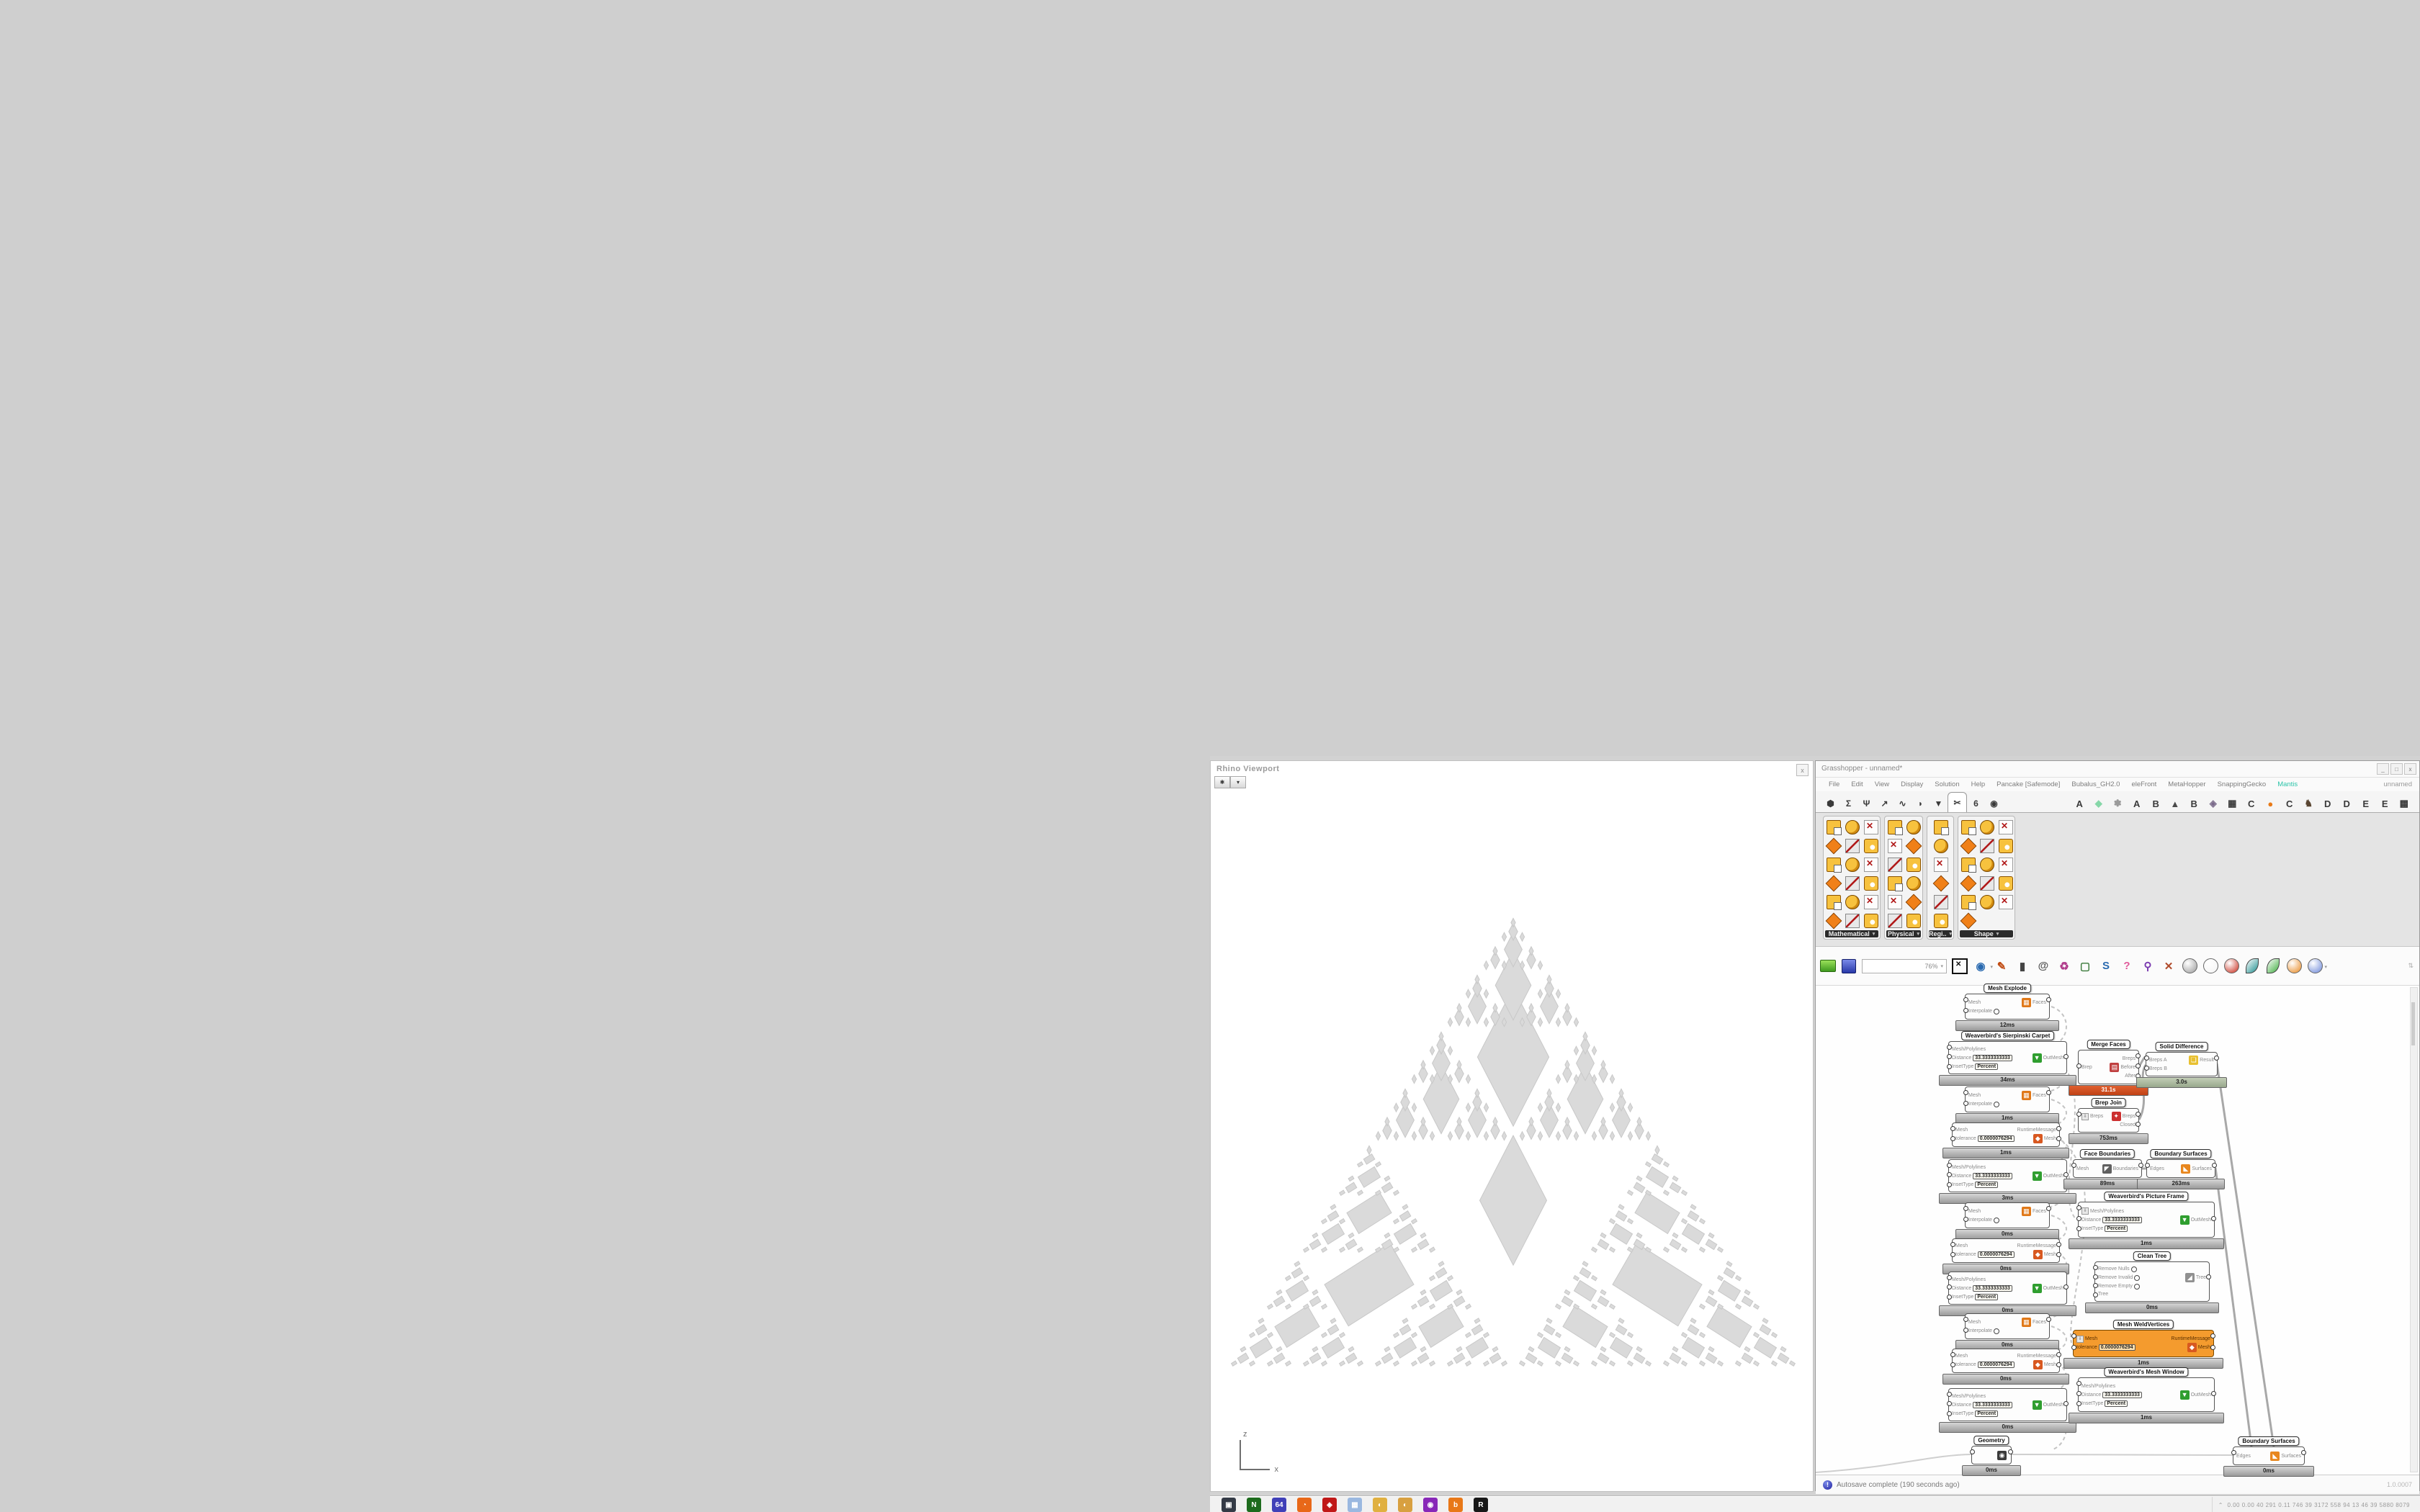 Image resolution: width=2420 pixels, height=1512 pixels. I want to click on node-geometry: Geometry ◉ 0ms, so click(1992, 1456).